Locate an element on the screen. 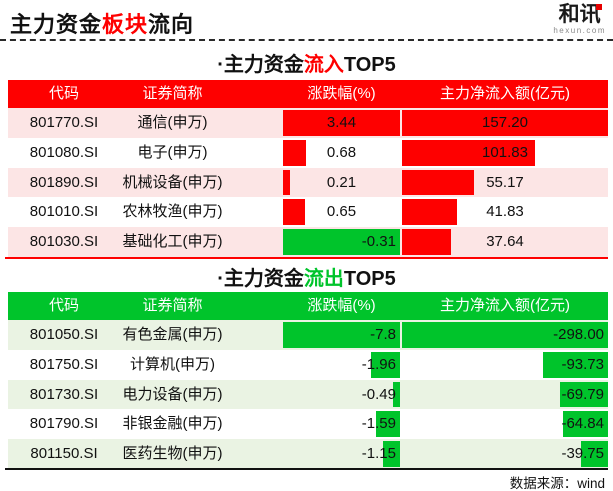  table-row: 801080.SI 电子(申万) 0.68 101.83 is located at coordinates (308, 153).